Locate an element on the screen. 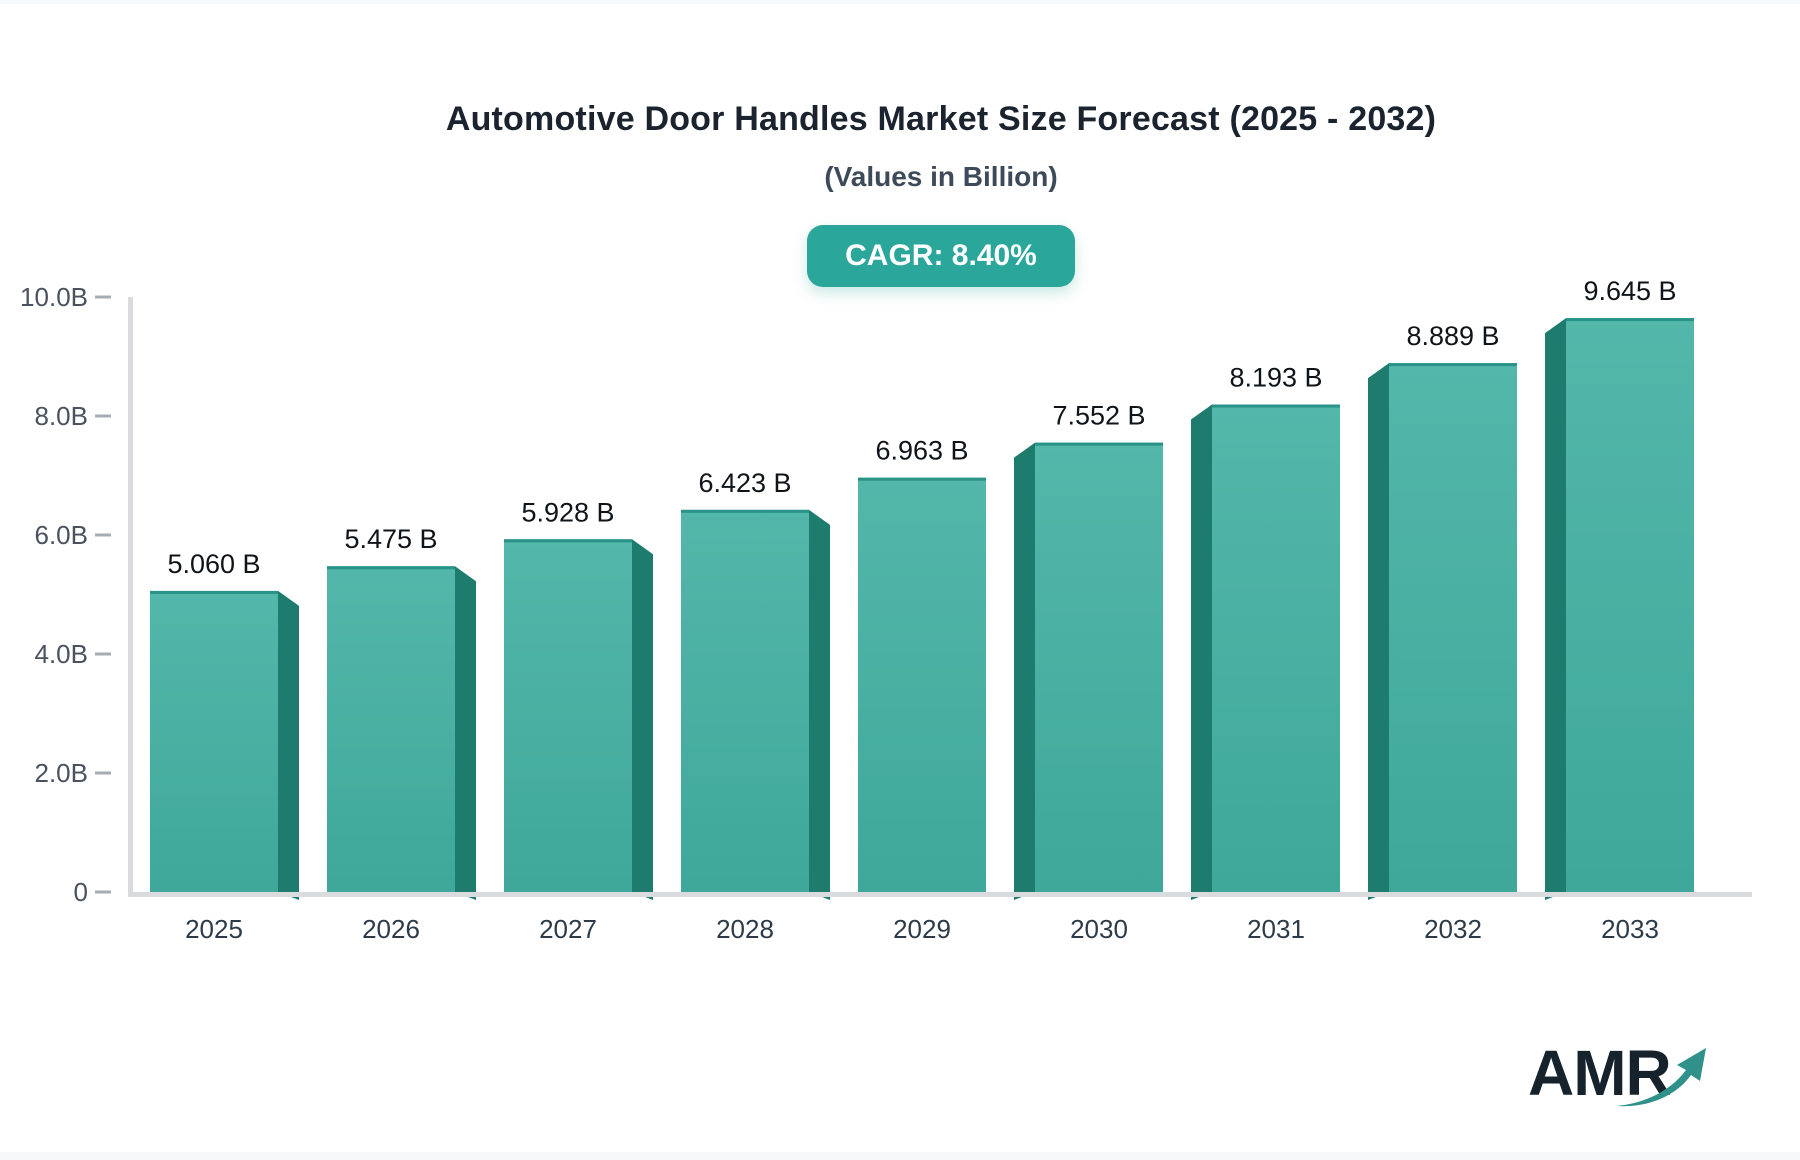 The height and width of the screenshot is (1160, 1800). x-axis-label: 2025 is located at coordinates (214, 929).